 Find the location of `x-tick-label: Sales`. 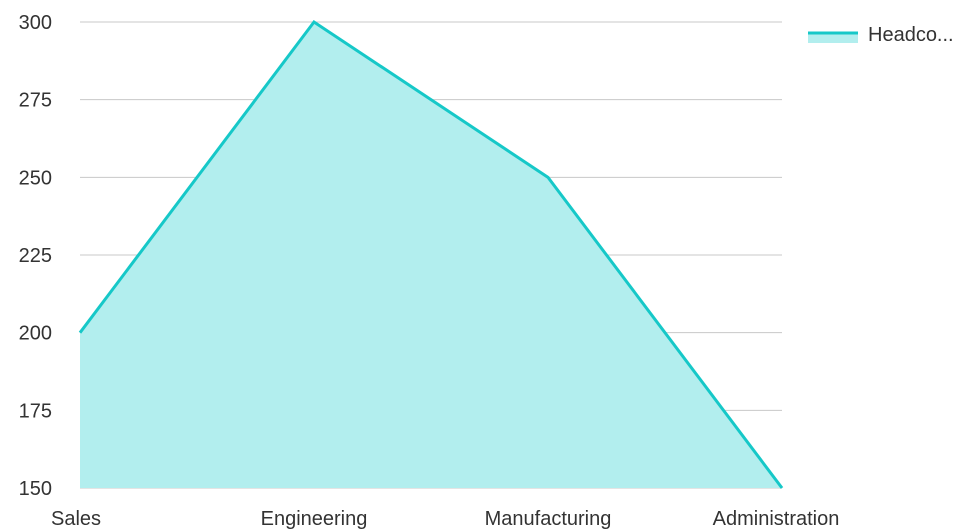

x-tick-label: Sales is located at coordinates (76, 519).